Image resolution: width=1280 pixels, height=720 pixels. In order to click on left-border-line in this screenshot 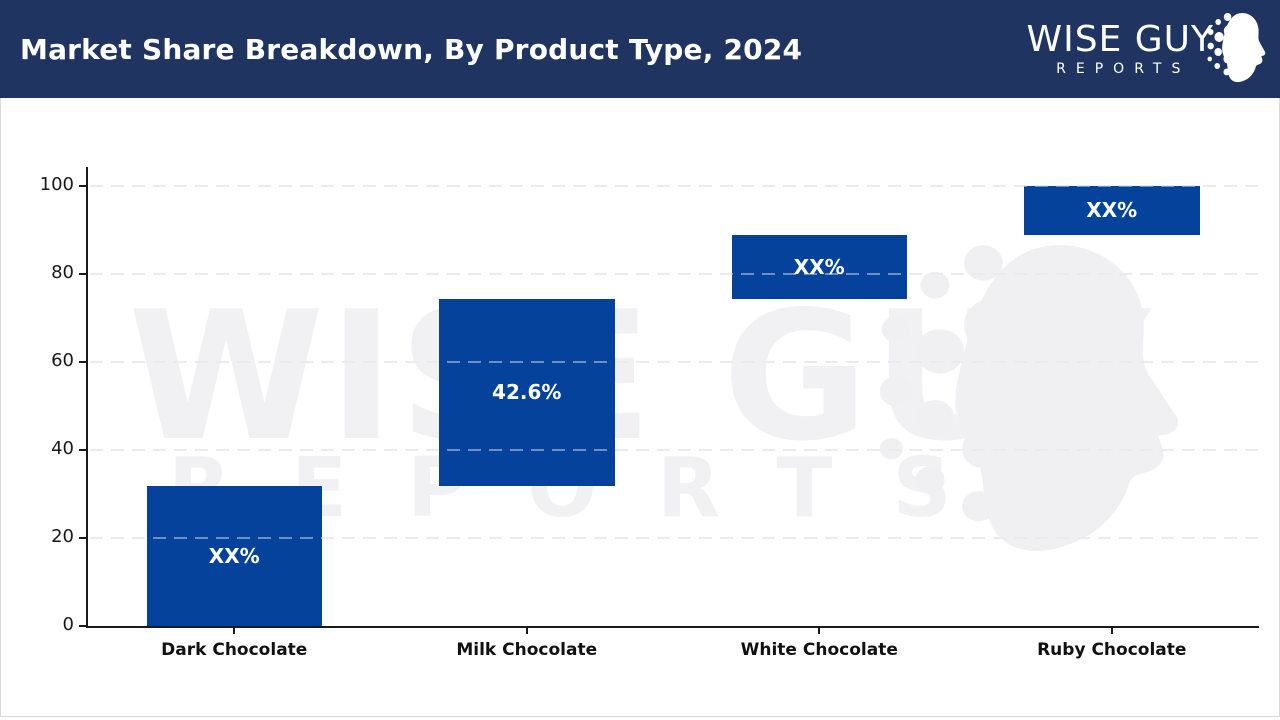, I will do `click(0, 407)`.